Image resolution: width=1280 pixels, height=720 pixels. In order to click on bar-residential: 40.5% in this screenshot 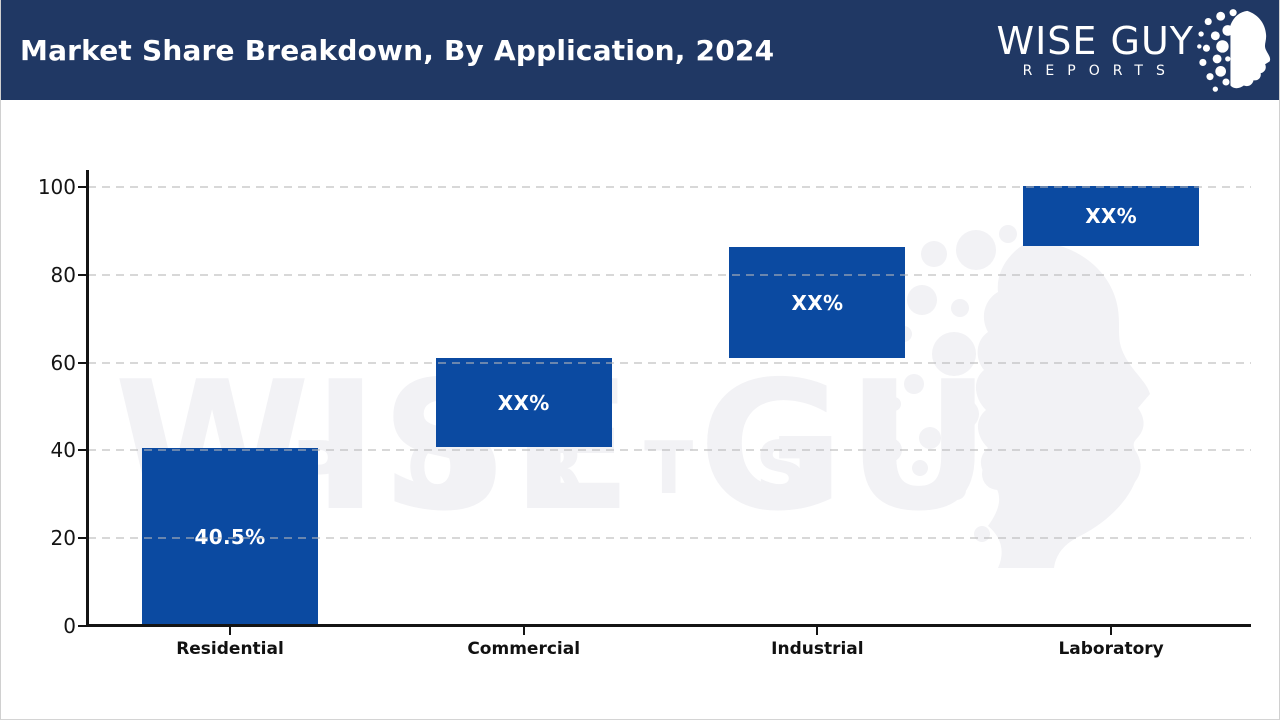, I will do `click(230, 537)`.